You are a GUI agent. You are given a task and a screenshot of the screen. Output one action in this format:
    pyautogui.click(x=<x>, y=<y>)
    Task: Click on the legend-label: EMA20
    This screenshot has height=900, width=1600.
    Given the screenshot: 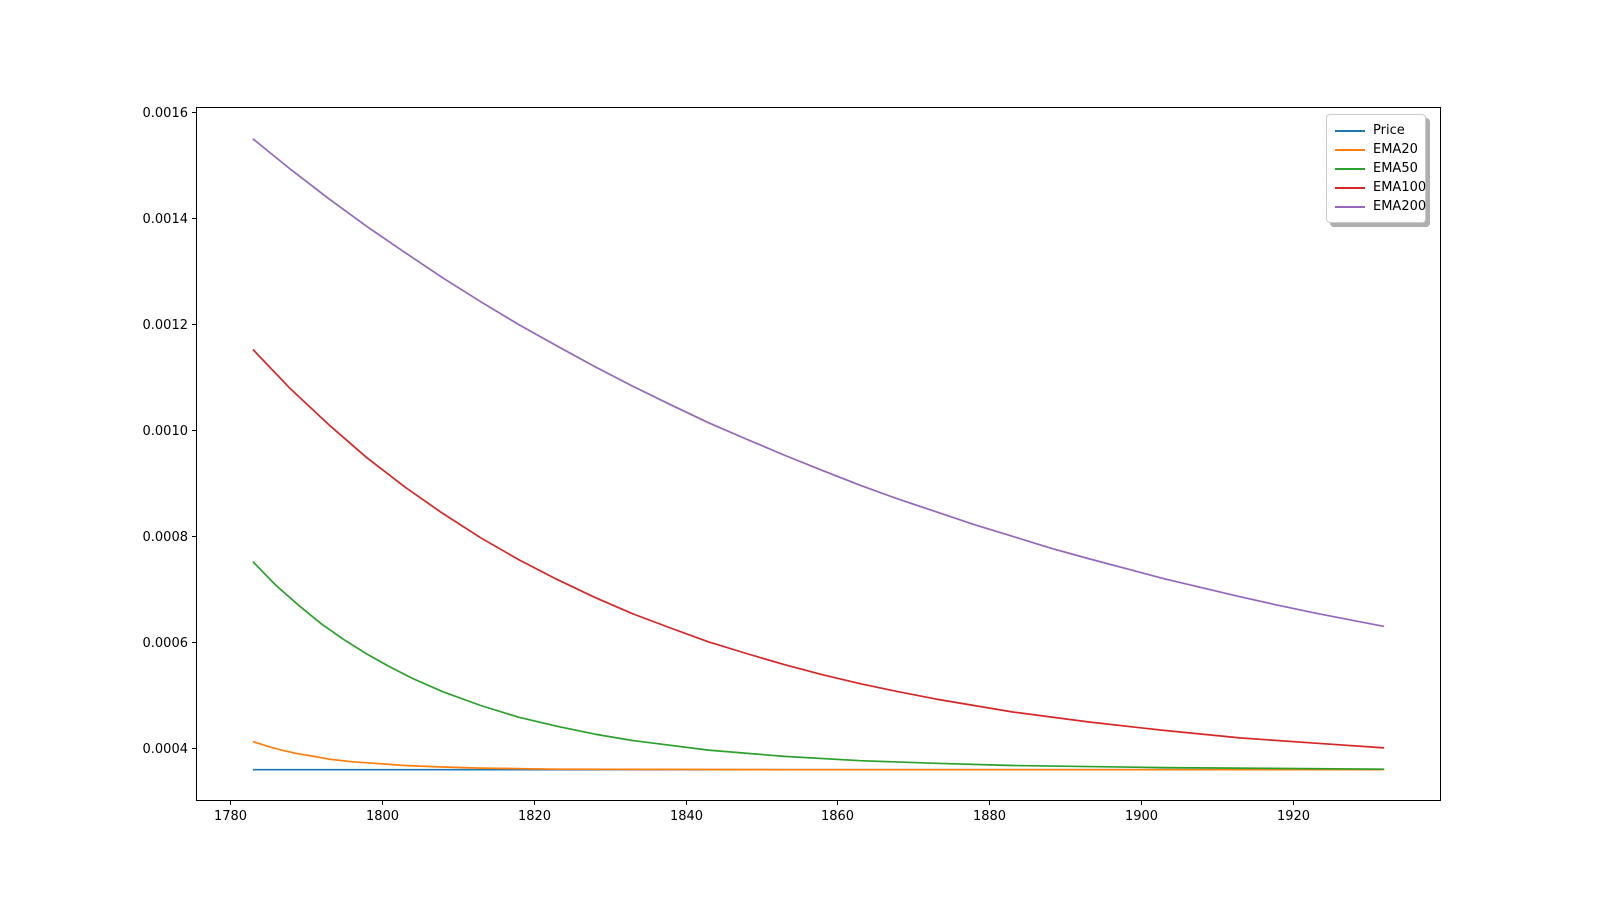 What is the action you would take?
    pyautogui.click(x=1395, y=149)
    